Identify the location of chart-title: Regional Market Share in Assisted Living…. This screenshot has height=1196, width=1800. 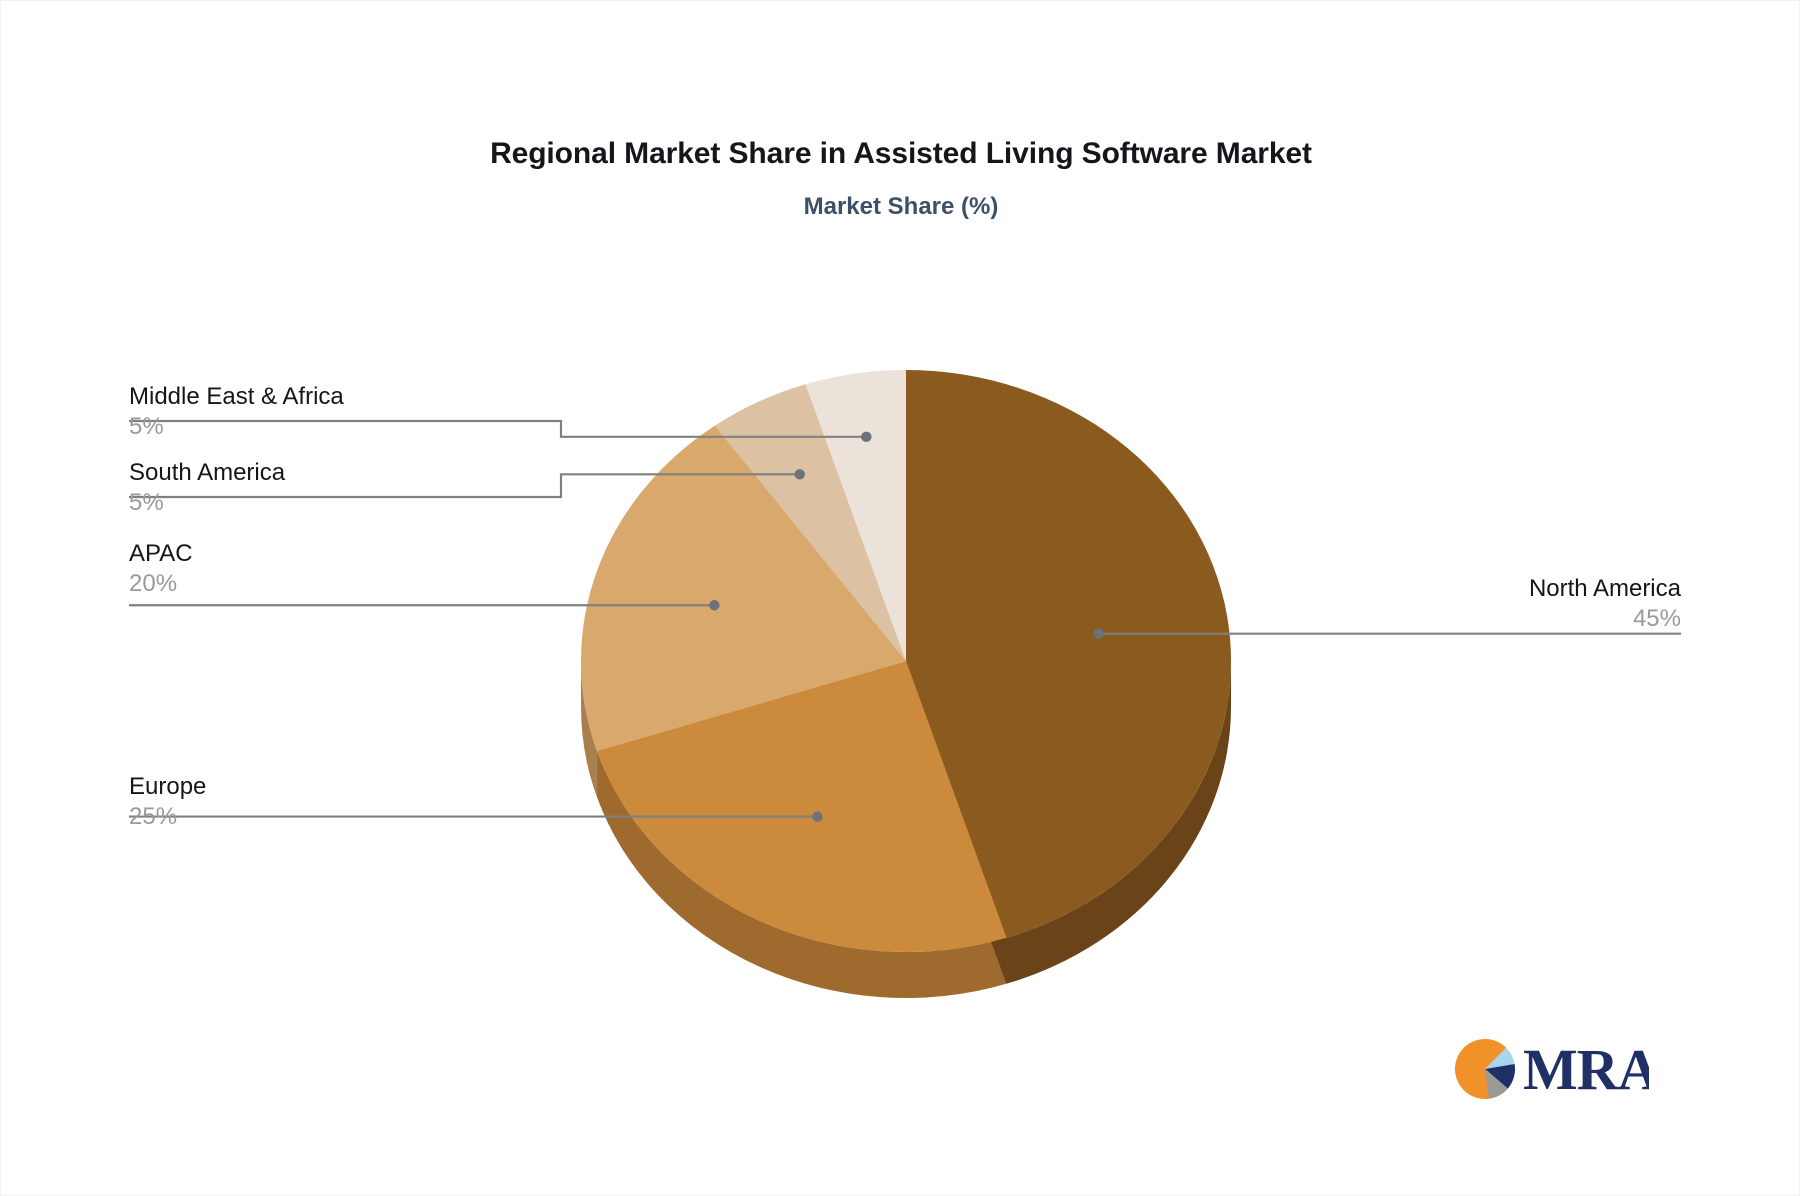
(901, 153).